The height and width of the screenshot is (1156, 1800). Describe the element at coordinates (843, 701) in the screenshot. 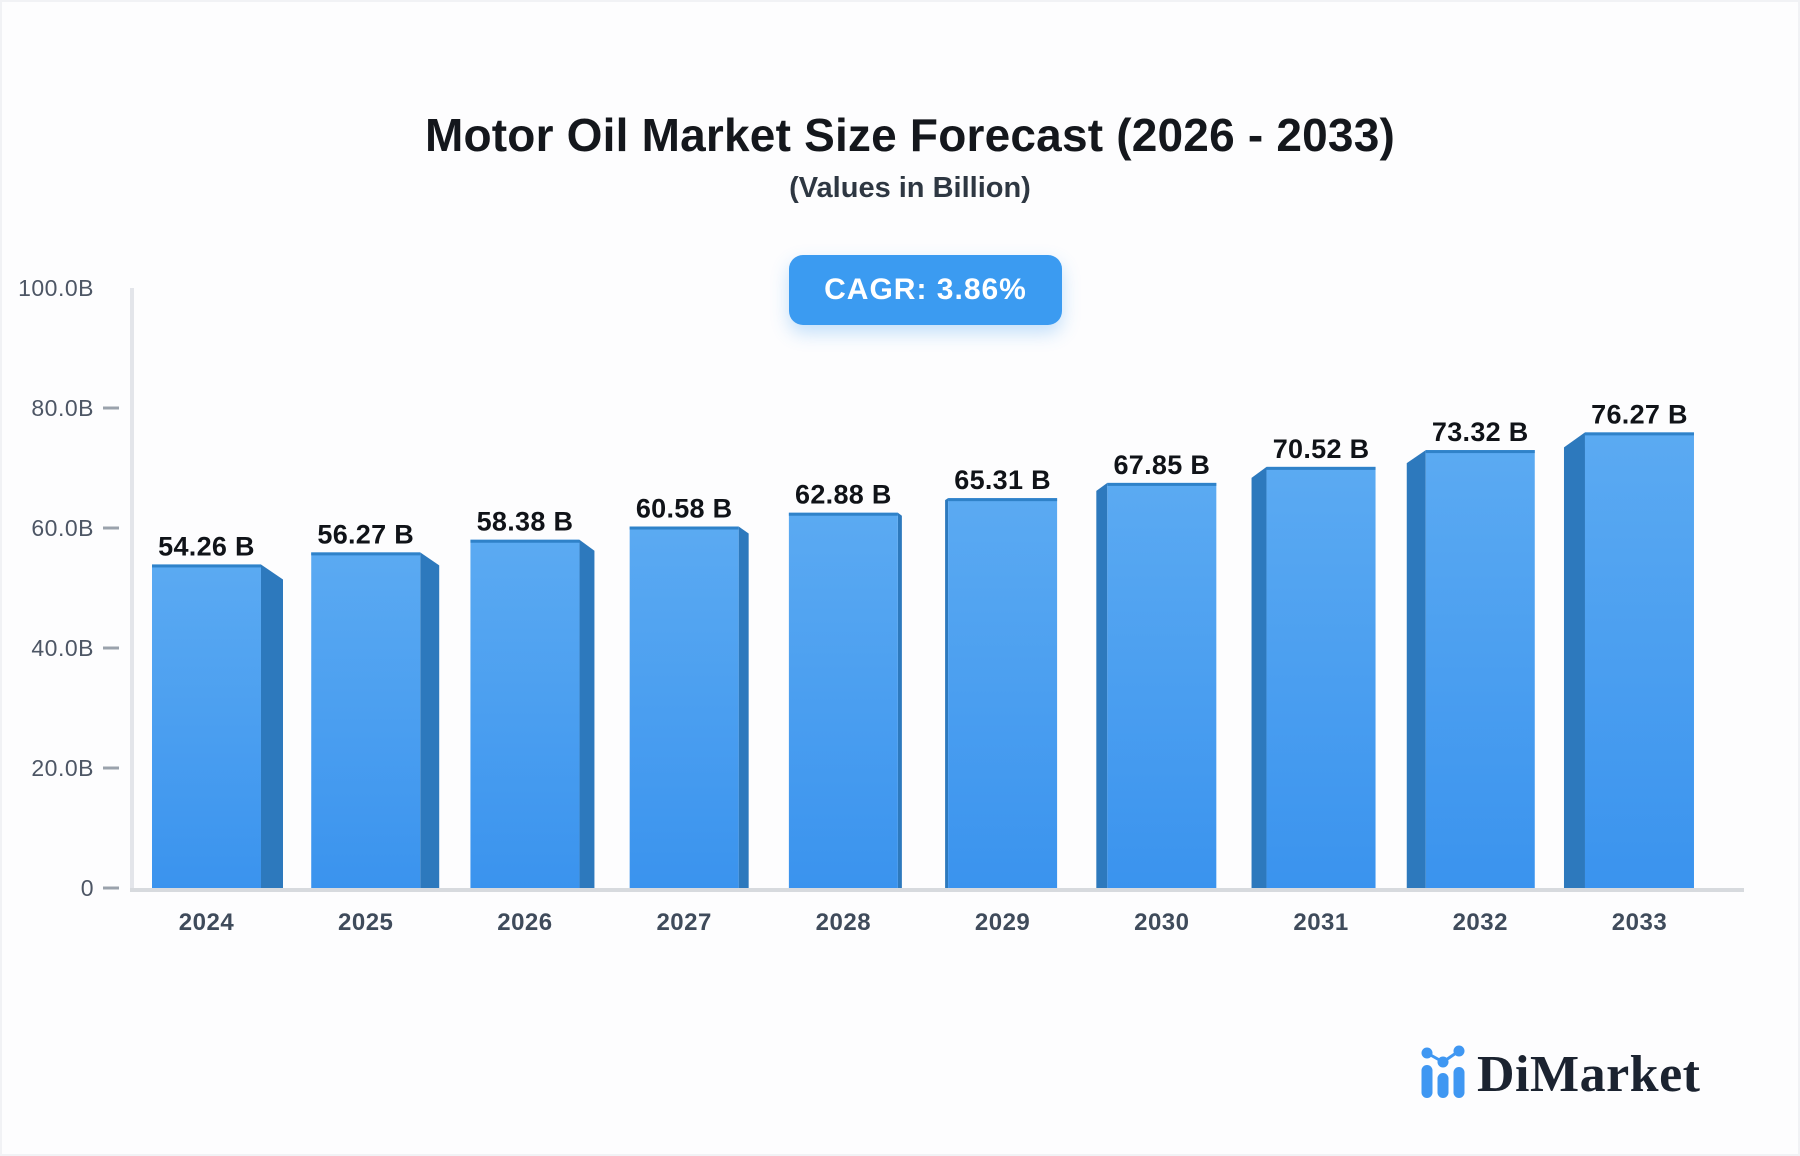

I see `bar-2028` at that location.